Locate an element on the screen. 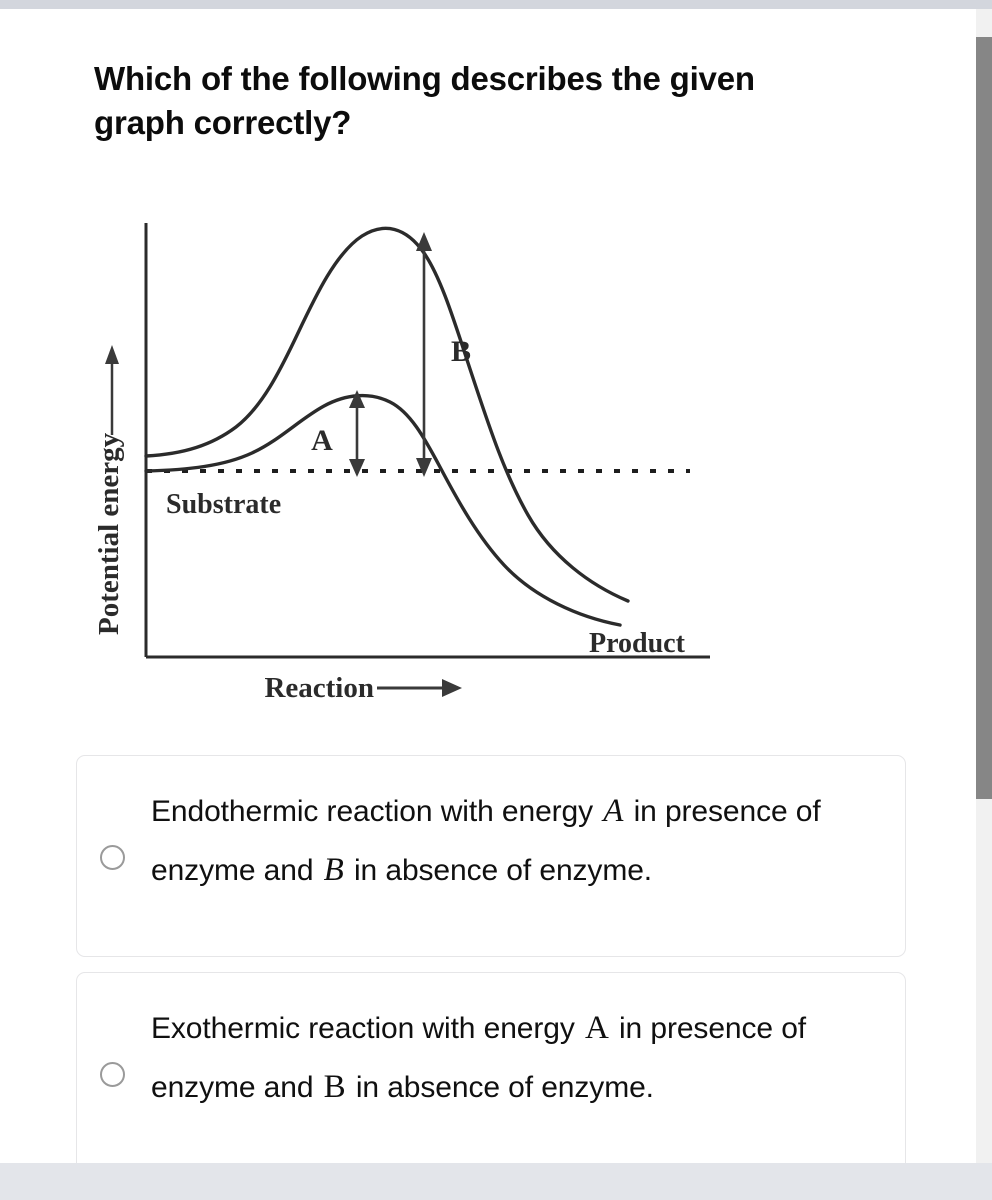 The image size is (992, 1200). option-0-segment-2: in presence of enzyme and is located at coordinates (486, 841).